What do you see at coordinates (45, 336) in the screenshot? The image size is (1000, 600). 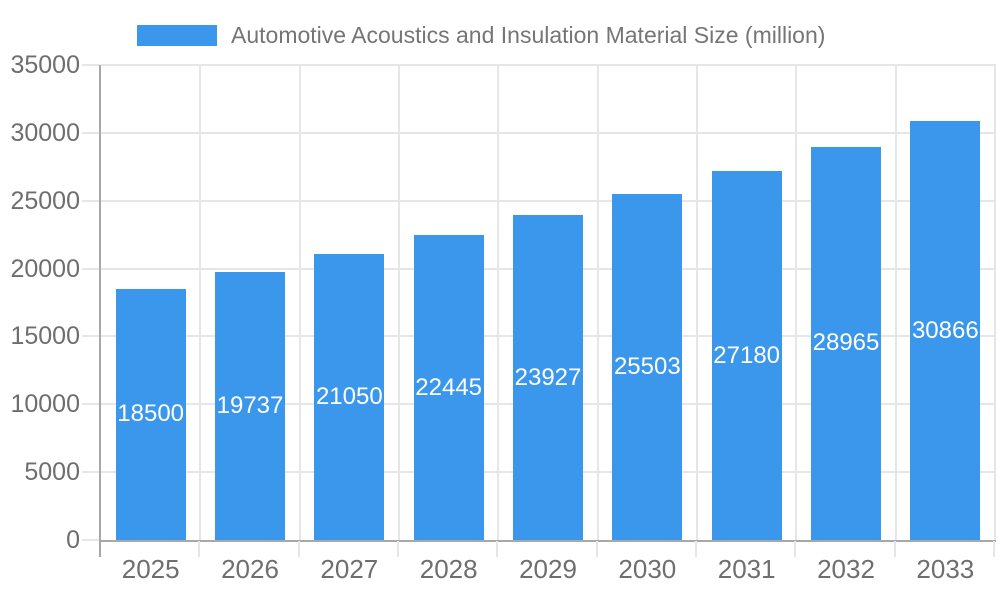 I see `y-tick-label: 15000` at bounding box center [45, 336].